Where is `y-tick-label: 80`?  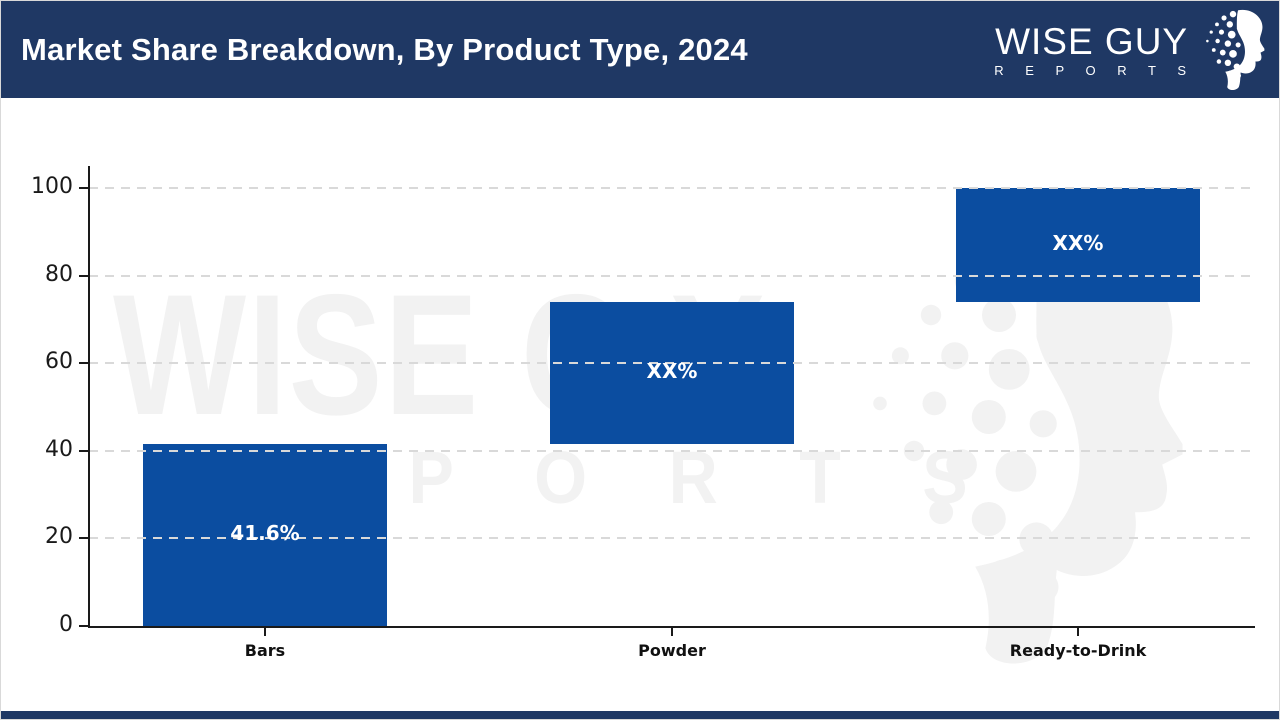 y-tick-label: 80 is located at coordinates (59, 274).